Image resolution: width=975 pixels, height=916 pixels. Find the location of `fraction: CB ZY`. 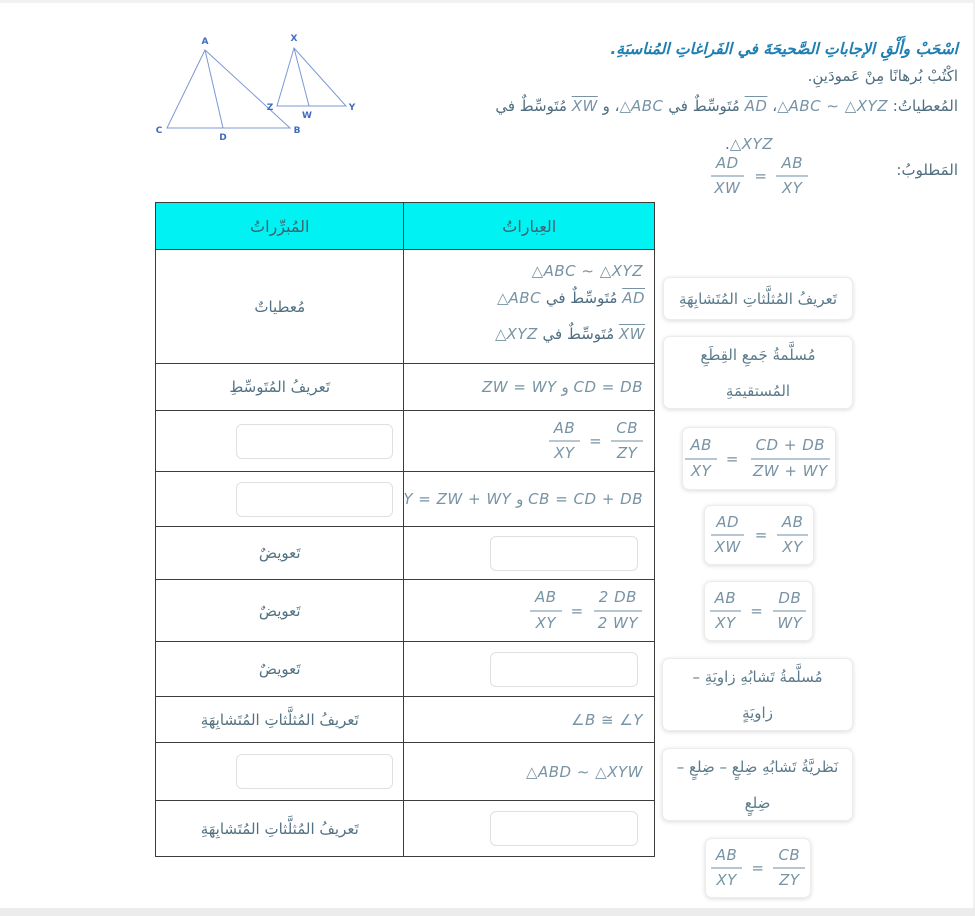

fraction: CB ZY is located at coordinates (789, 868).